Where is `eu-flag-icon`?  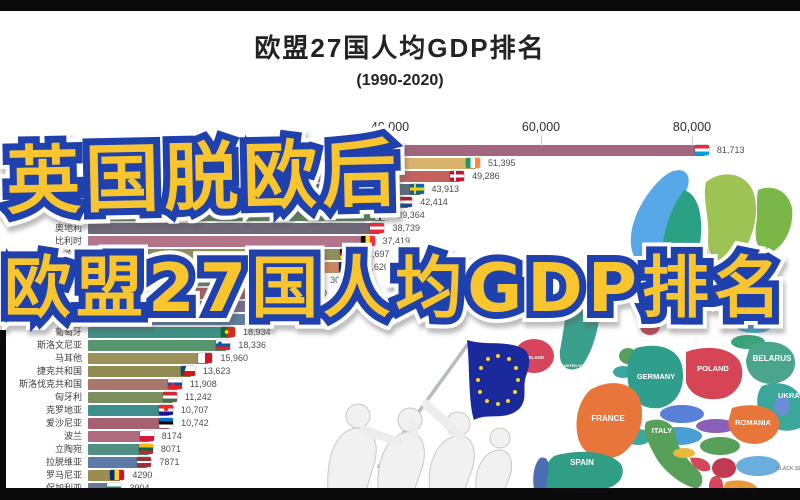
eu-flag-icon is located at coordinates (498, 380).